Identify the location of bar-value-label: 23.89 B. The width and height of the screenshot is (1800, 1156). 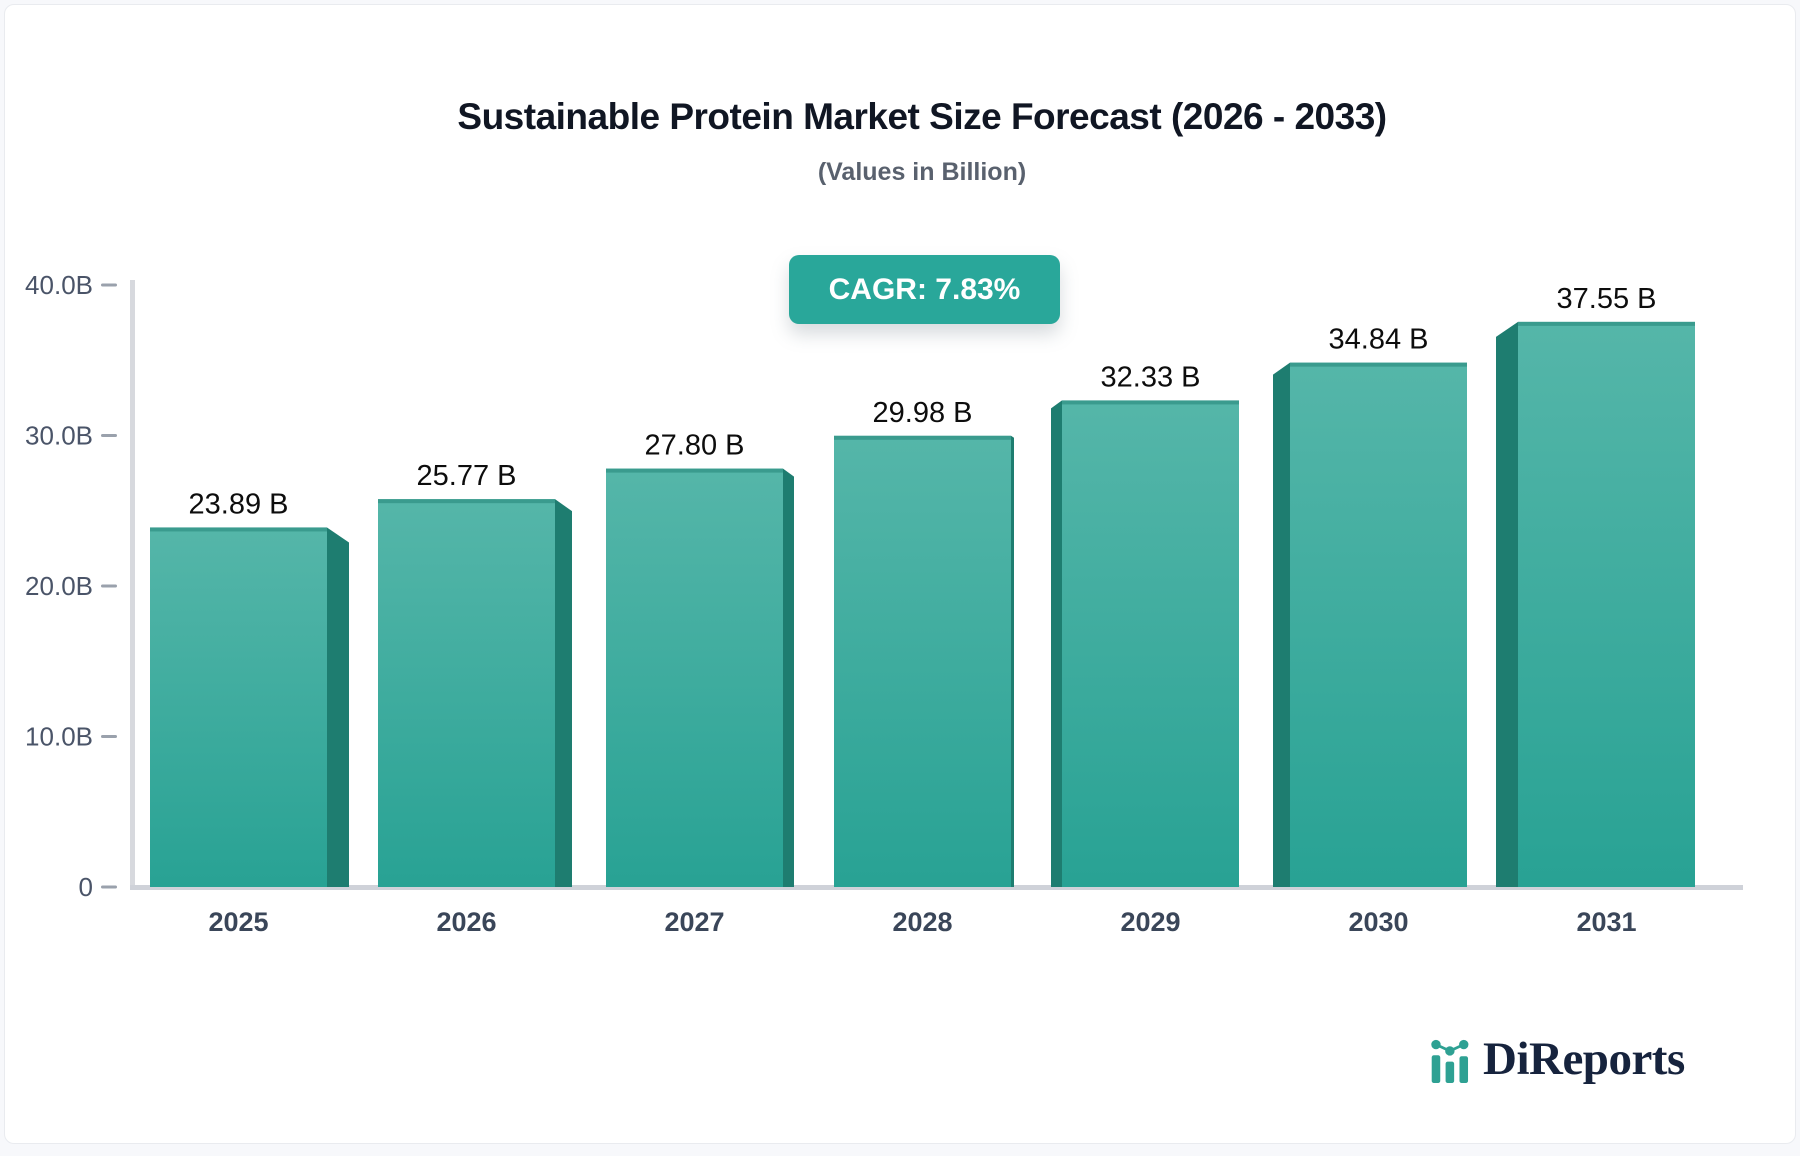
(239, 504).